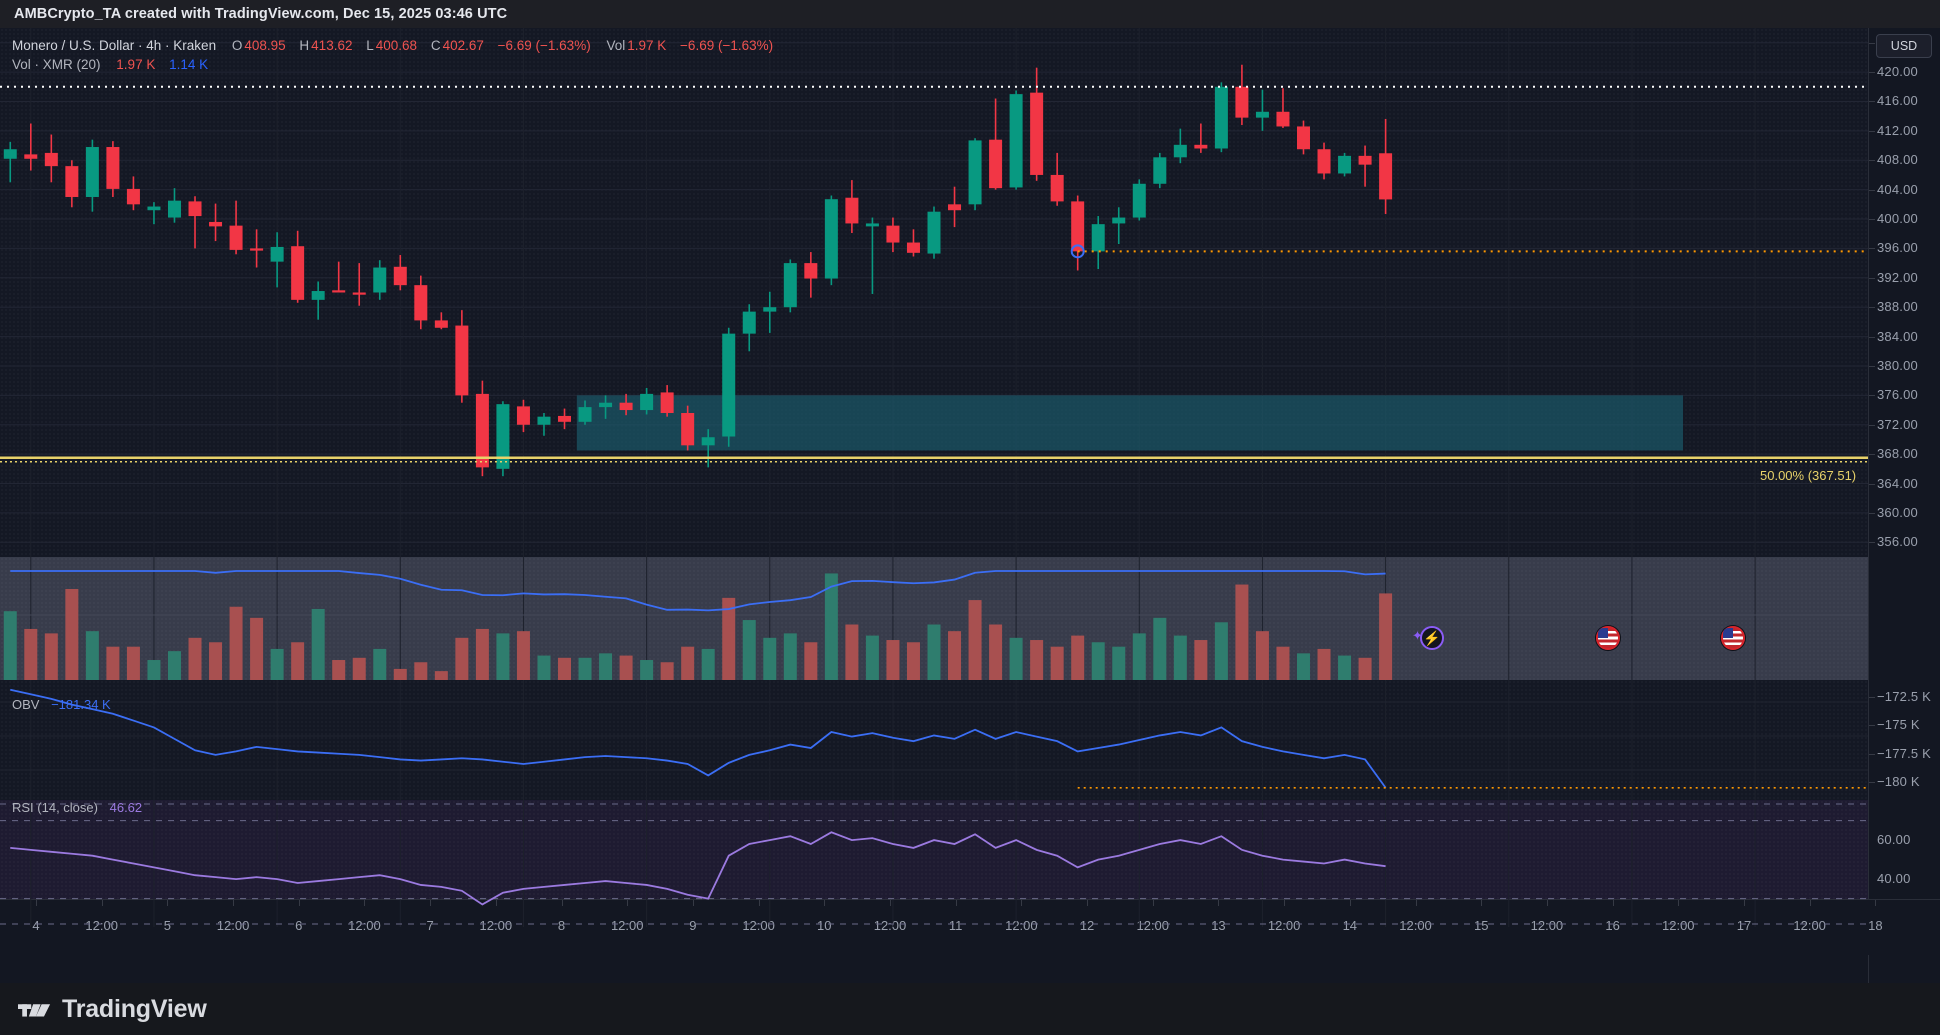 The width and height of the screenshot is (1940, 1035). Describe the element at coordinates (1432, 638) in the screenshot. I see `lightning-event-icon: ⚡` at that location.